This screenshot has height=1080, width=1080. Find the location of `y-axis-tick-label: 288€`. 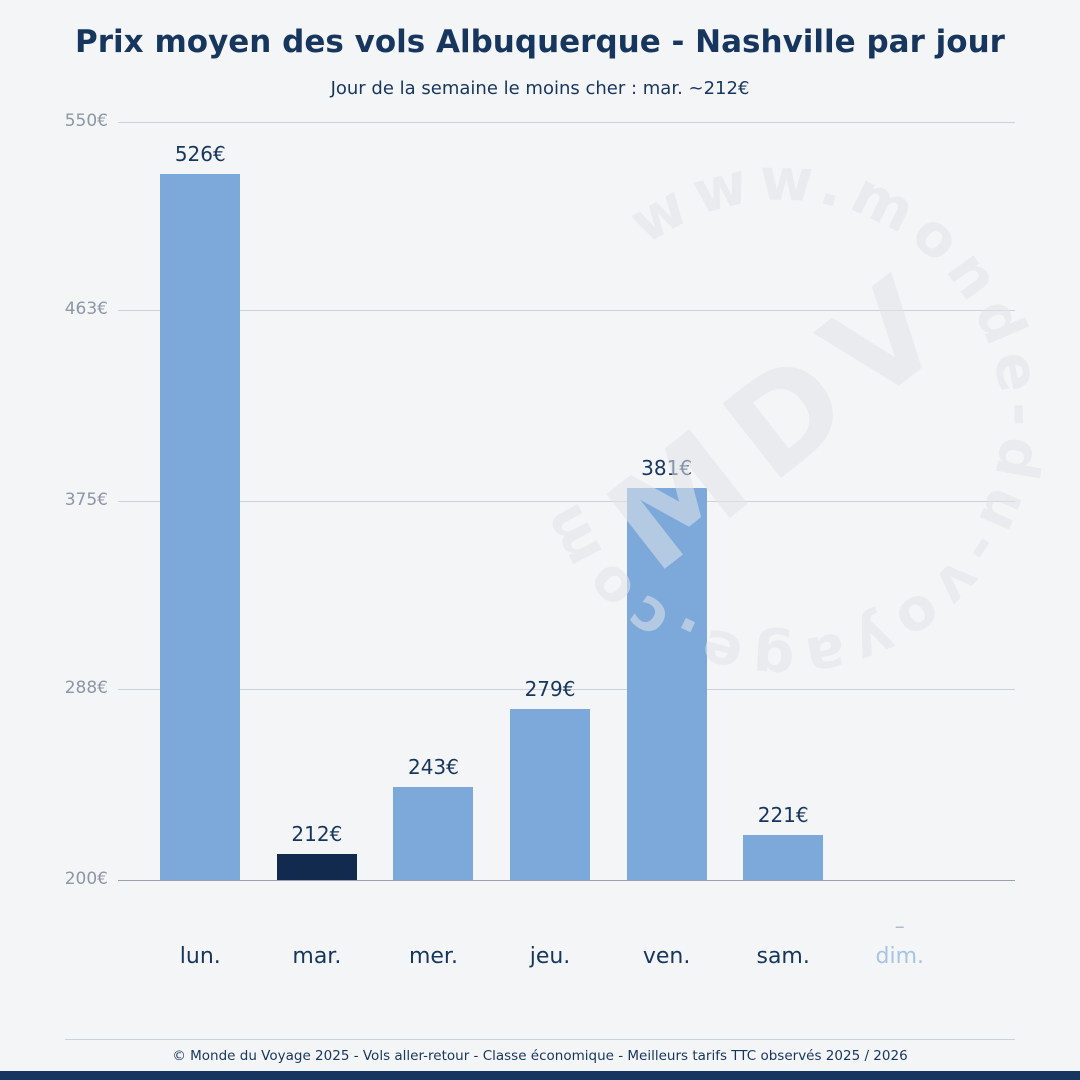

y-axis-tick-label: 288€ is located at coordinates (86, 688).